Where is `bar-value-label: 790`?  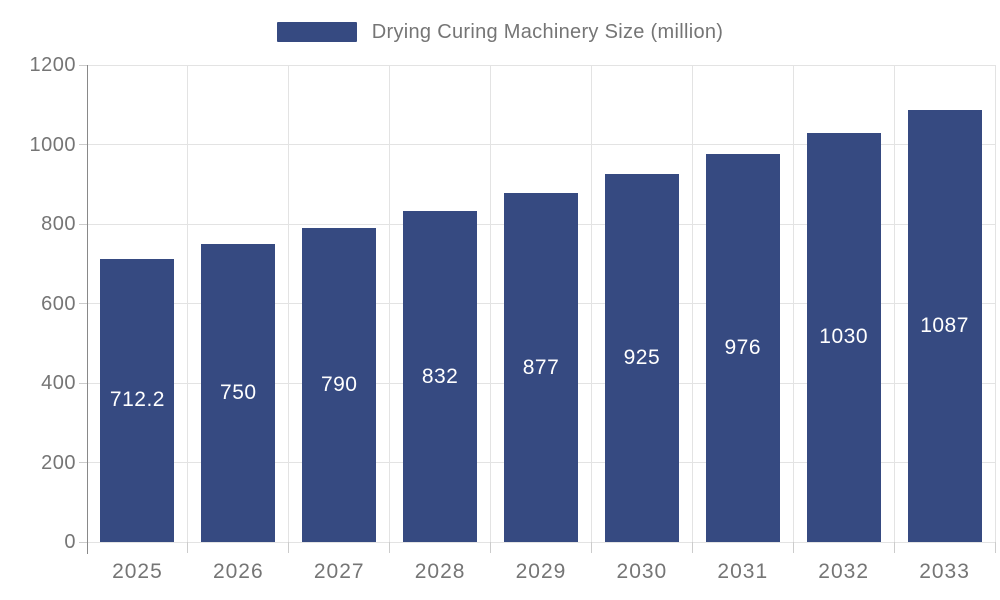 bar-value-label: 790 is located at coordinates (339, 384).